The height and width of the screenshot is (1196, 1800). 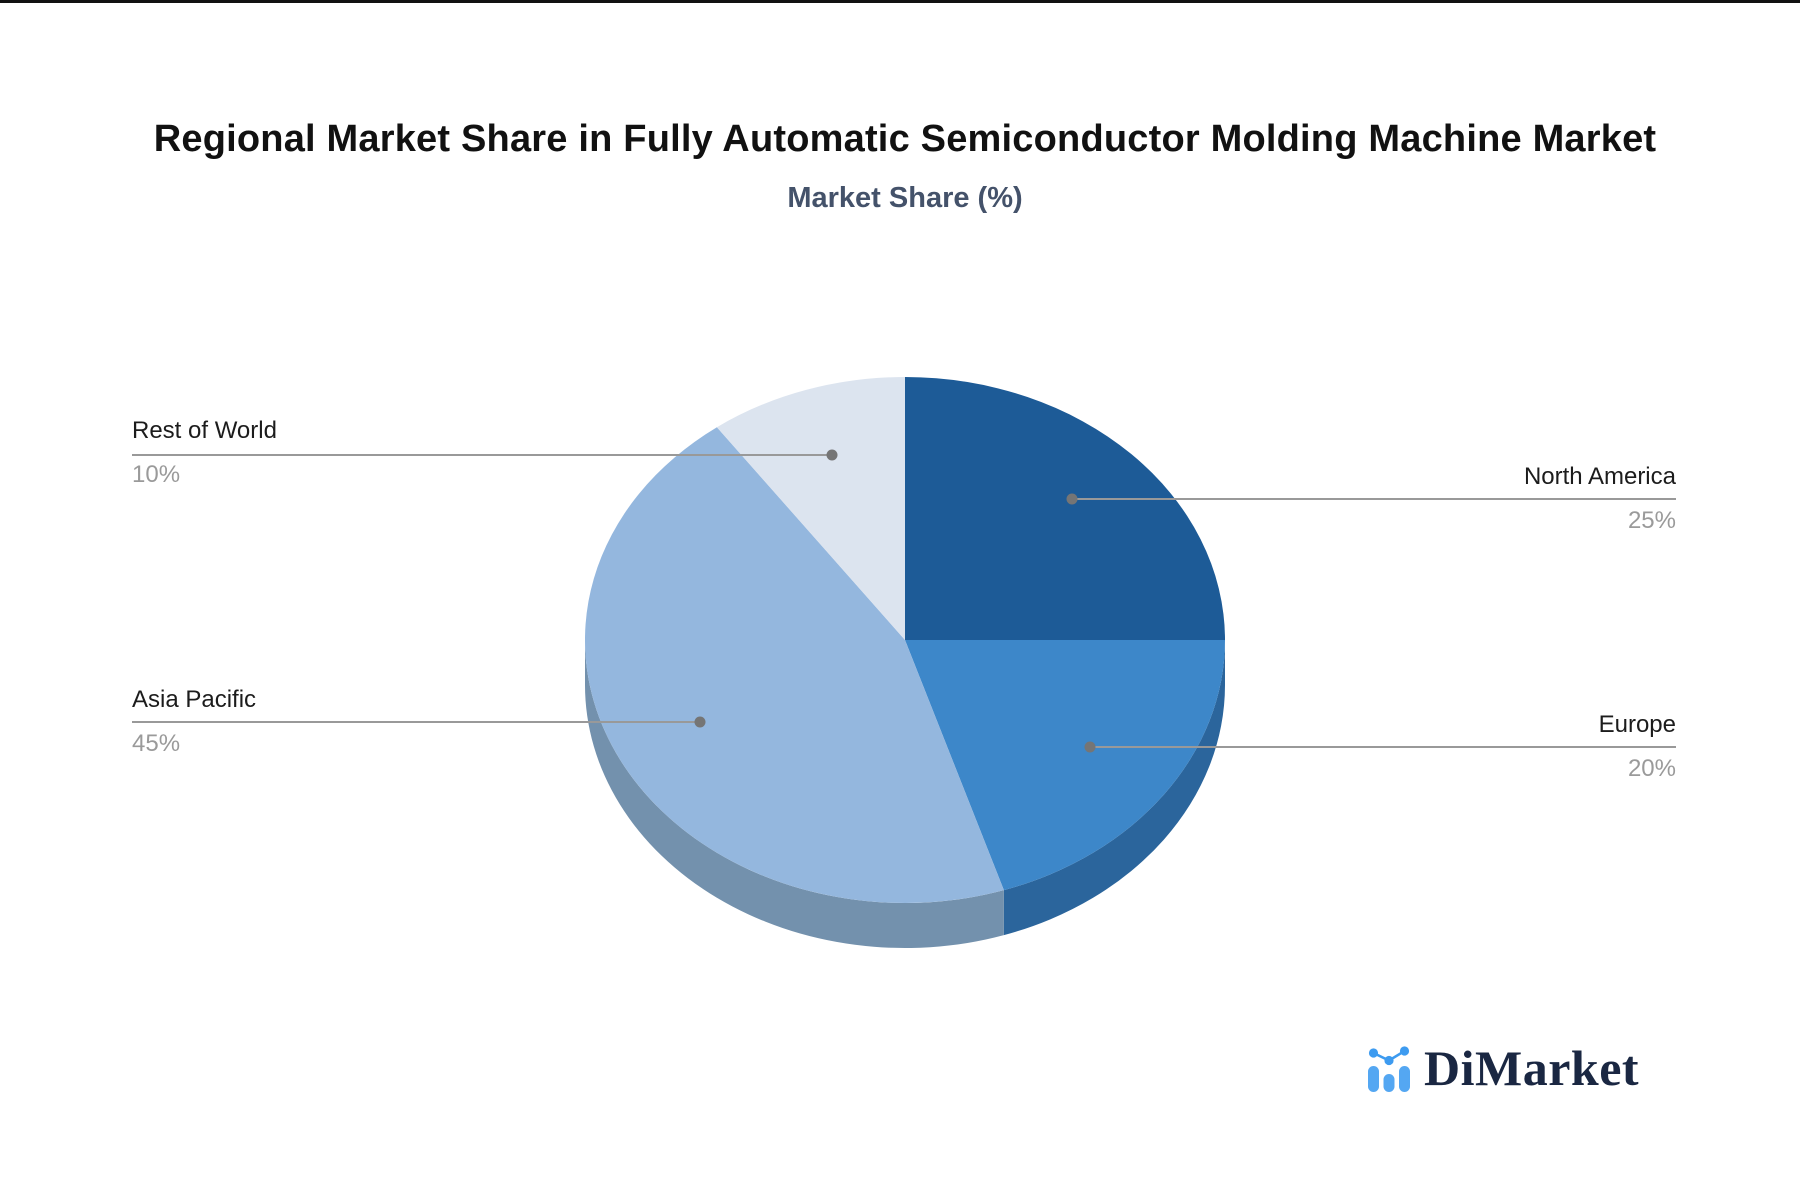 I want to click on window-top-border, so click(x=900, y=1).